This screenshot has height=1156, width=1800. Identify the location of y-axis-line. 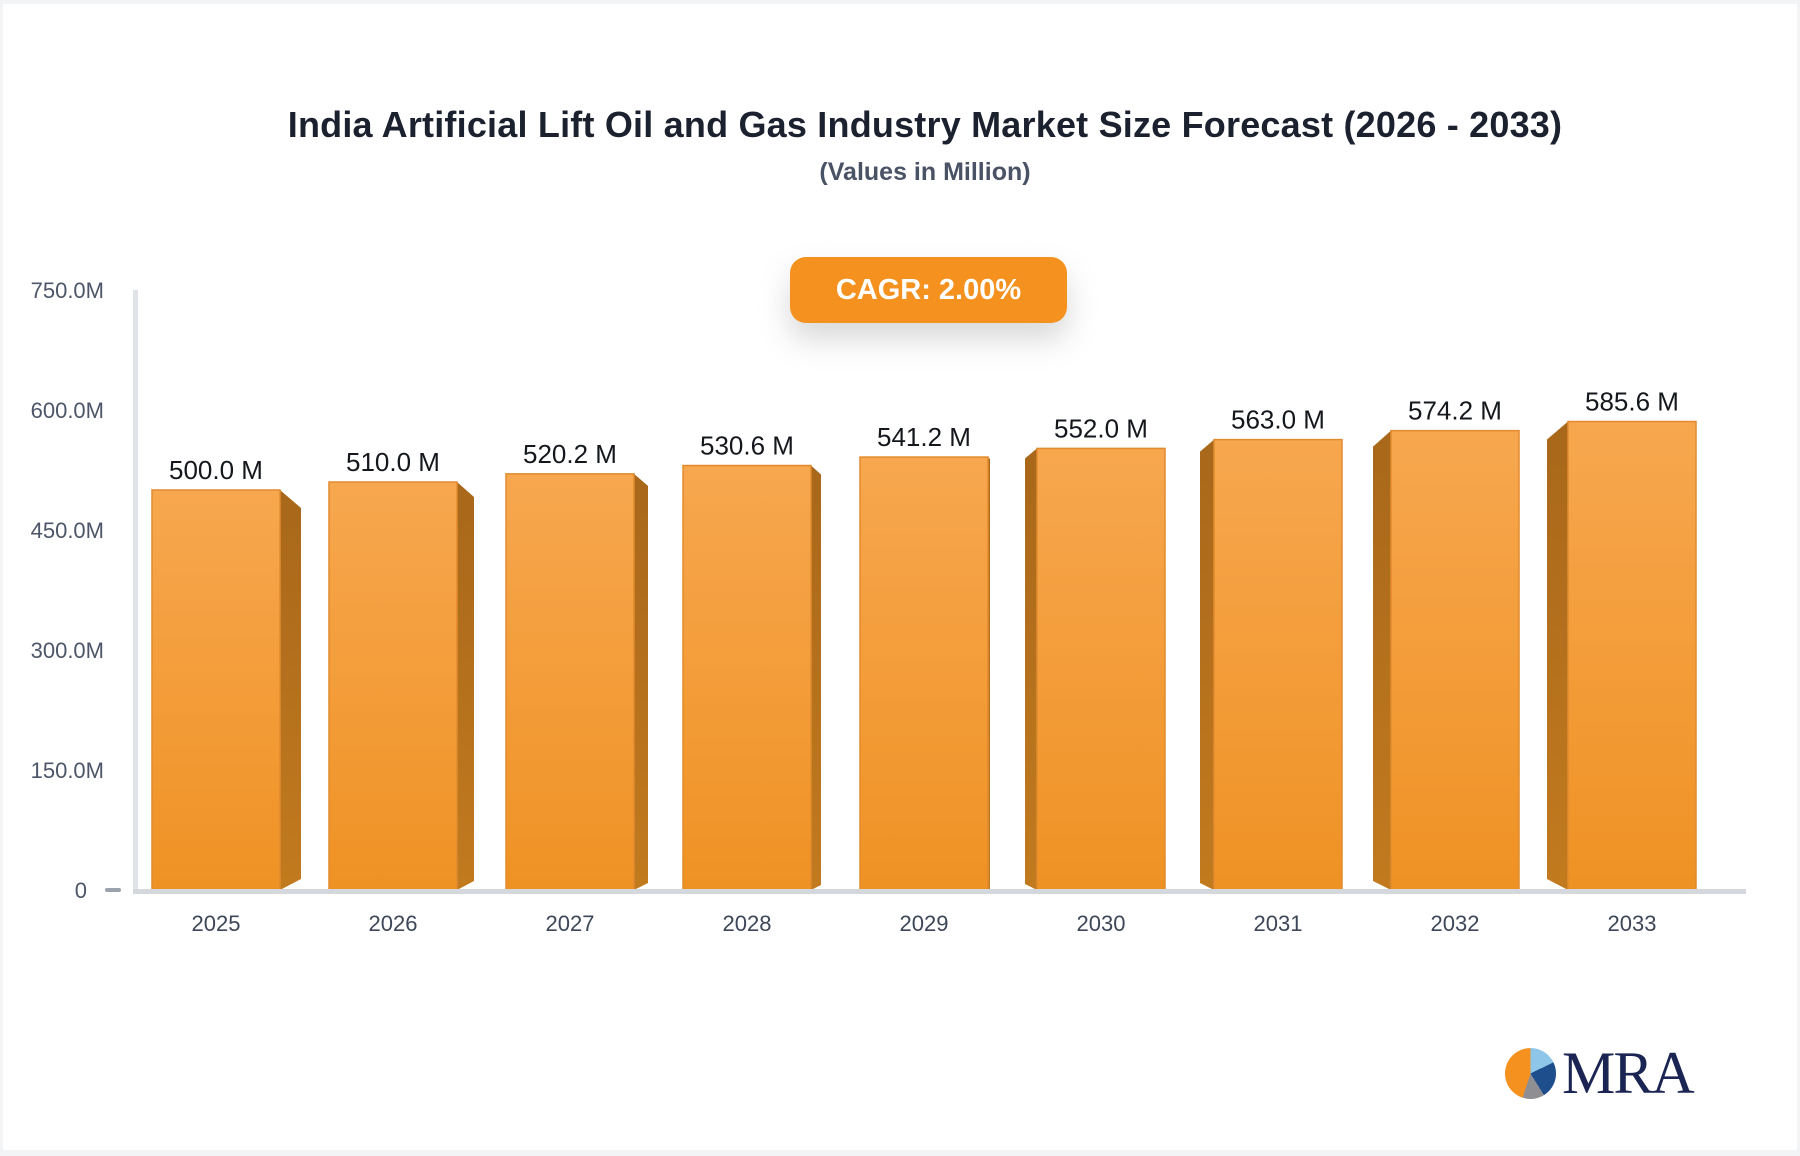
(135, 592).